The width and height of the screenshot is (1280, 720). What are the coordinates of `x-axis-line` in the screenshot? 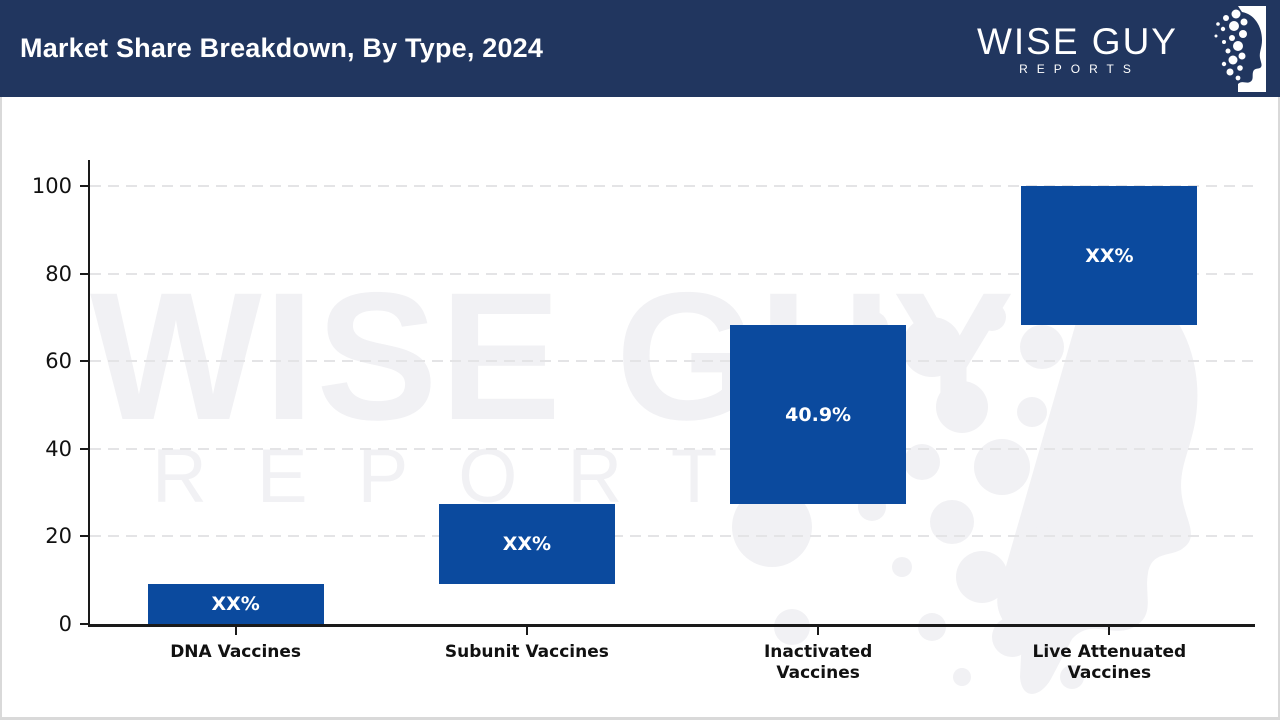 It's located at (671, 625).